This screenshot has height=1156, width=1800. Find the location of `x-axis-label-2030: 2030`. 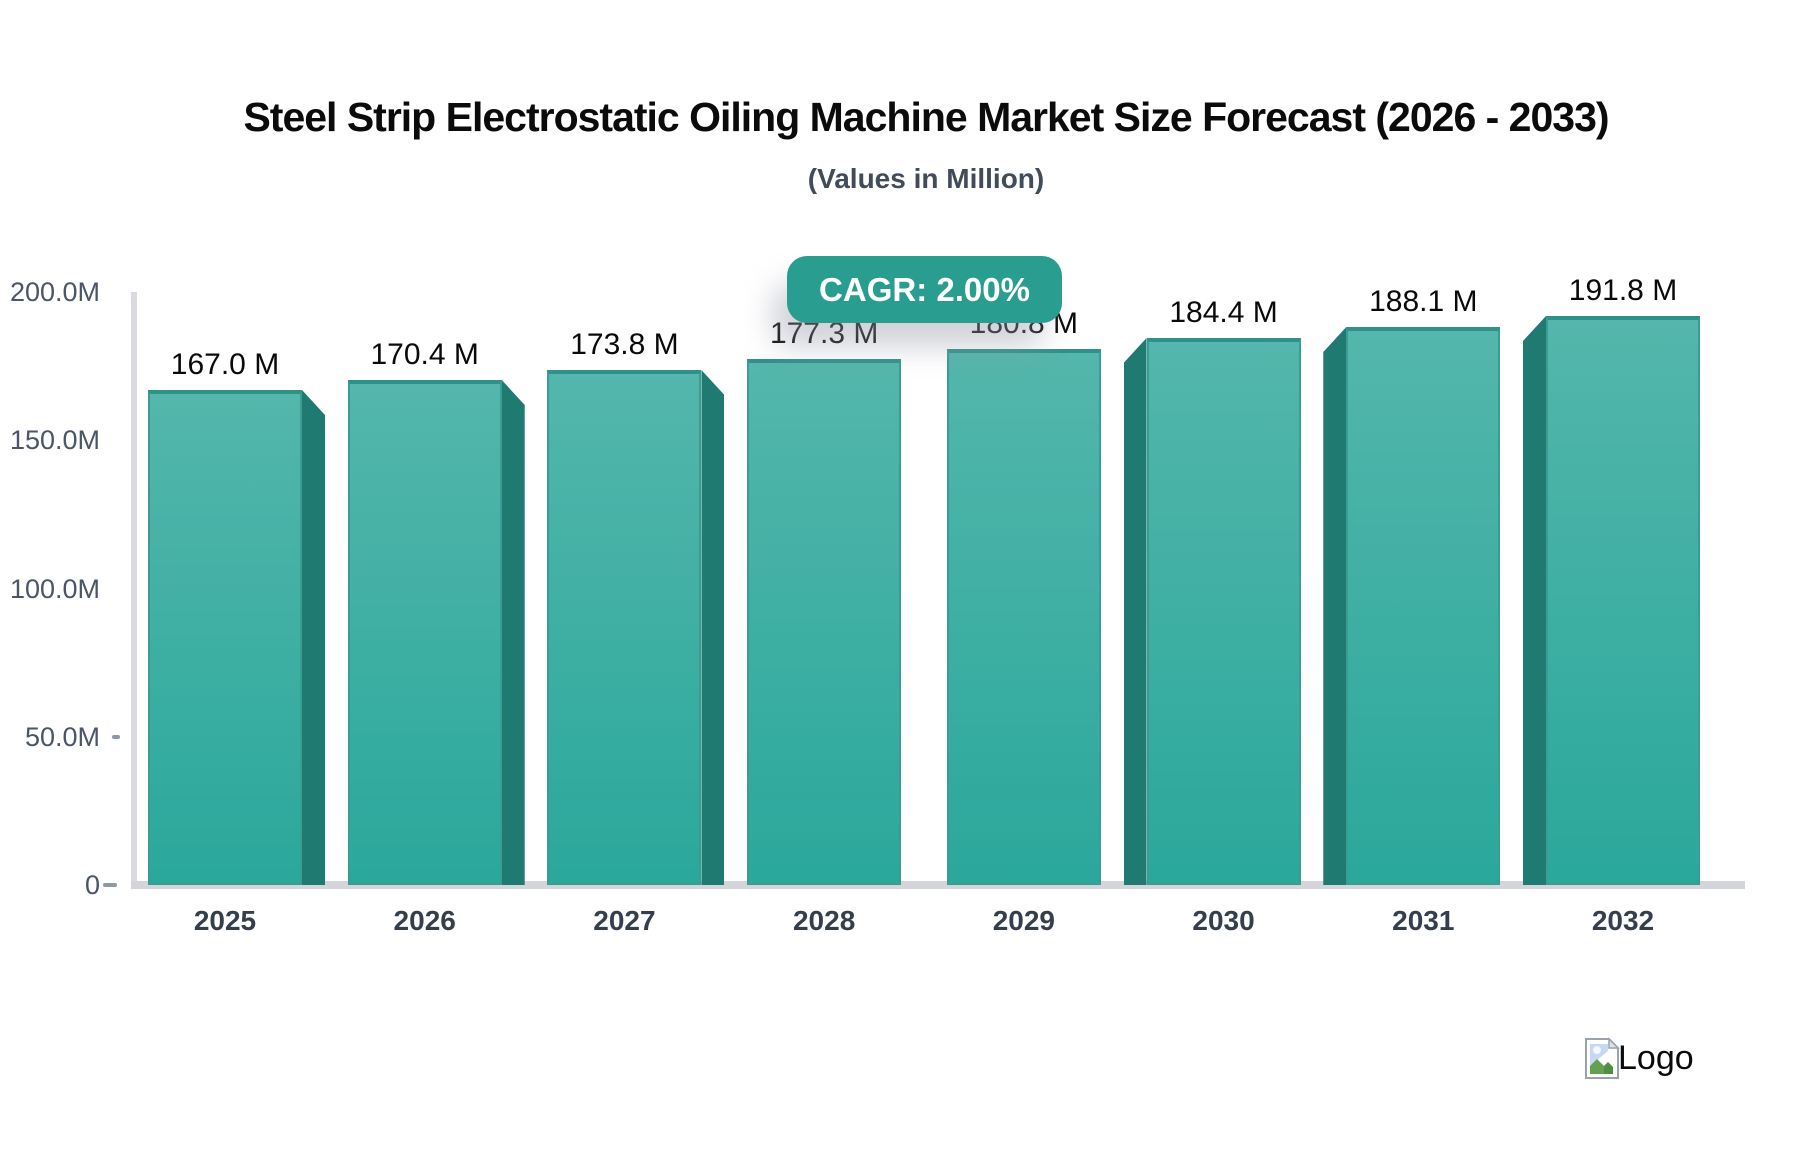

x-axis-label-2030: 2030 is located at coordinates (1223, 920).